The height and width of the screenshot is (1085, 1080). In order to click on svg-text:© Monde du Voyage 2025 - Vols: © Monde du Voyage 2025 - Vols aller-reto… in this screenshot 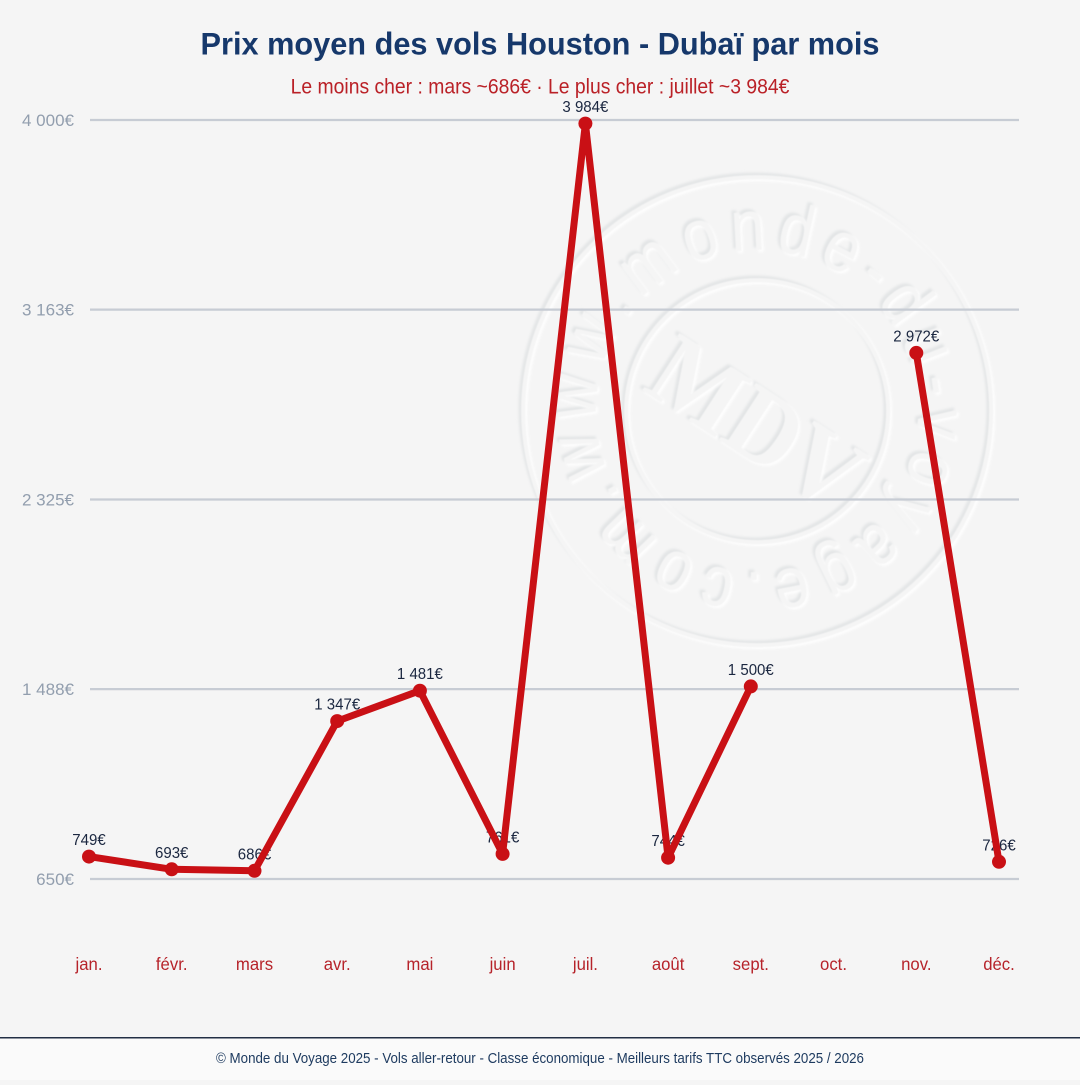, I will do `click(540, 1058)`.